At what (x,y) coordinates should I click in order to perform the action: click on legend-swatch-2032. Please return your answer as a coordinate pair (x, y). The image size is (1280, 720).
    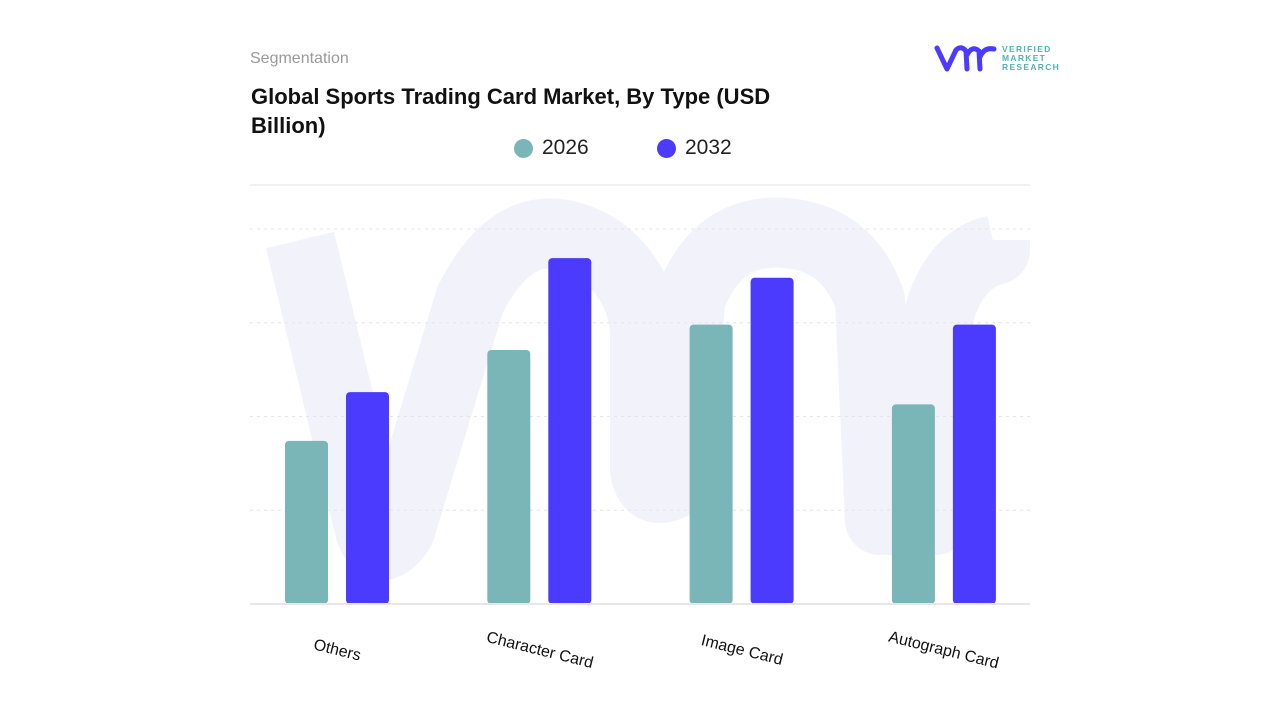
    Looking at the image, I should click on (666, 148).